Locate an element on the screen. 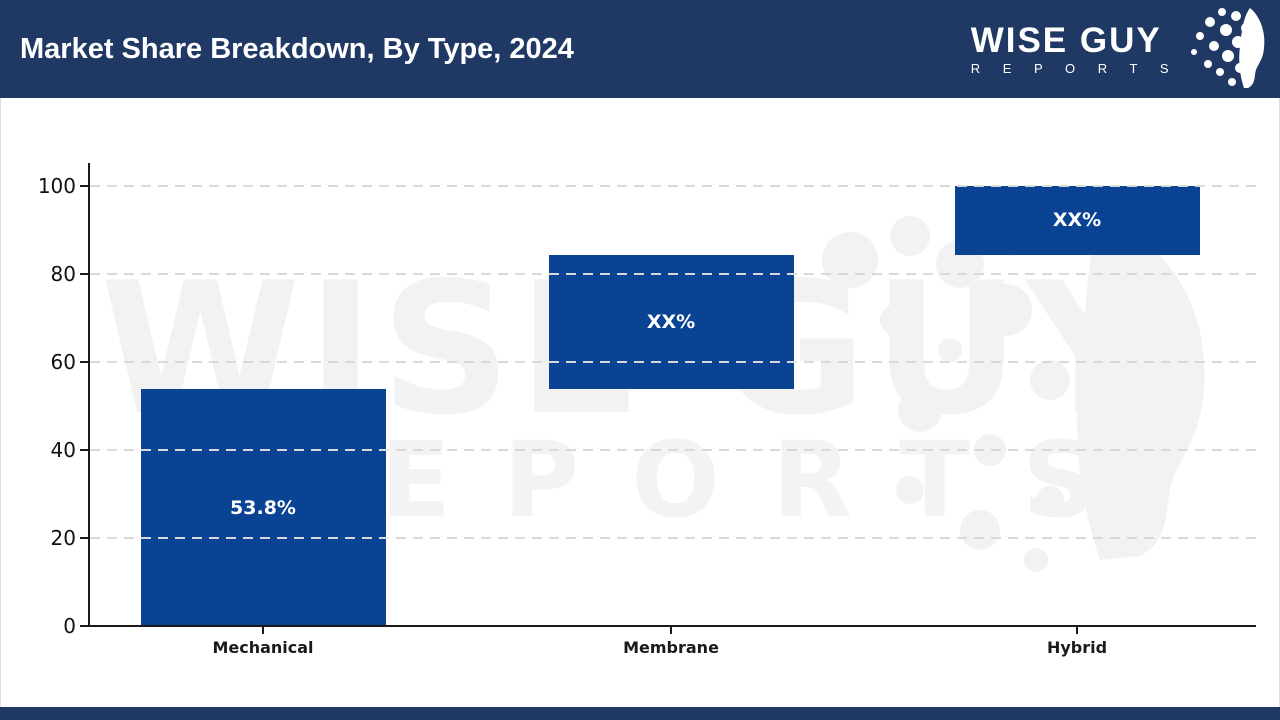 This screenshot has width=1280, height=720. y-axis-line is located at coordinates (89, 394).